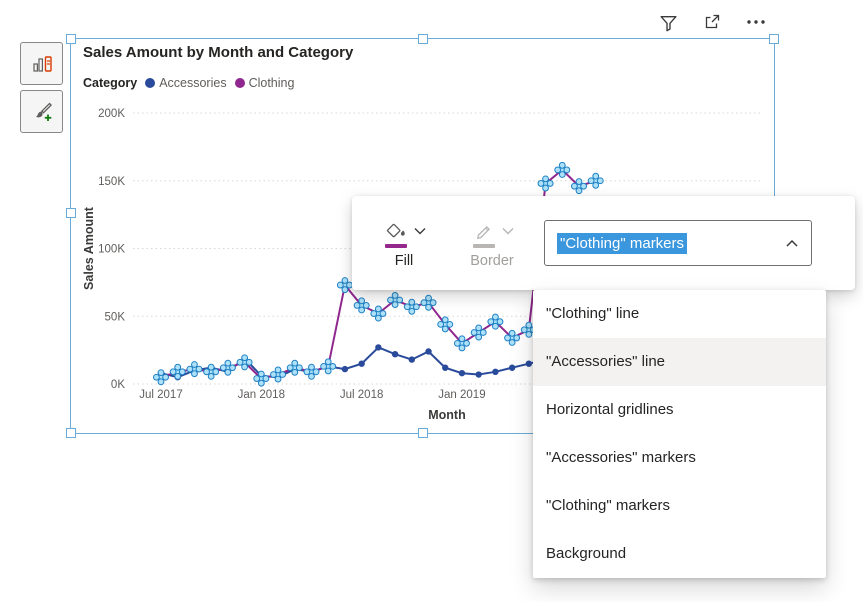 The height and width of the screenshot is (602, 863). I want to click on border-button: Border, so click(492, 244).